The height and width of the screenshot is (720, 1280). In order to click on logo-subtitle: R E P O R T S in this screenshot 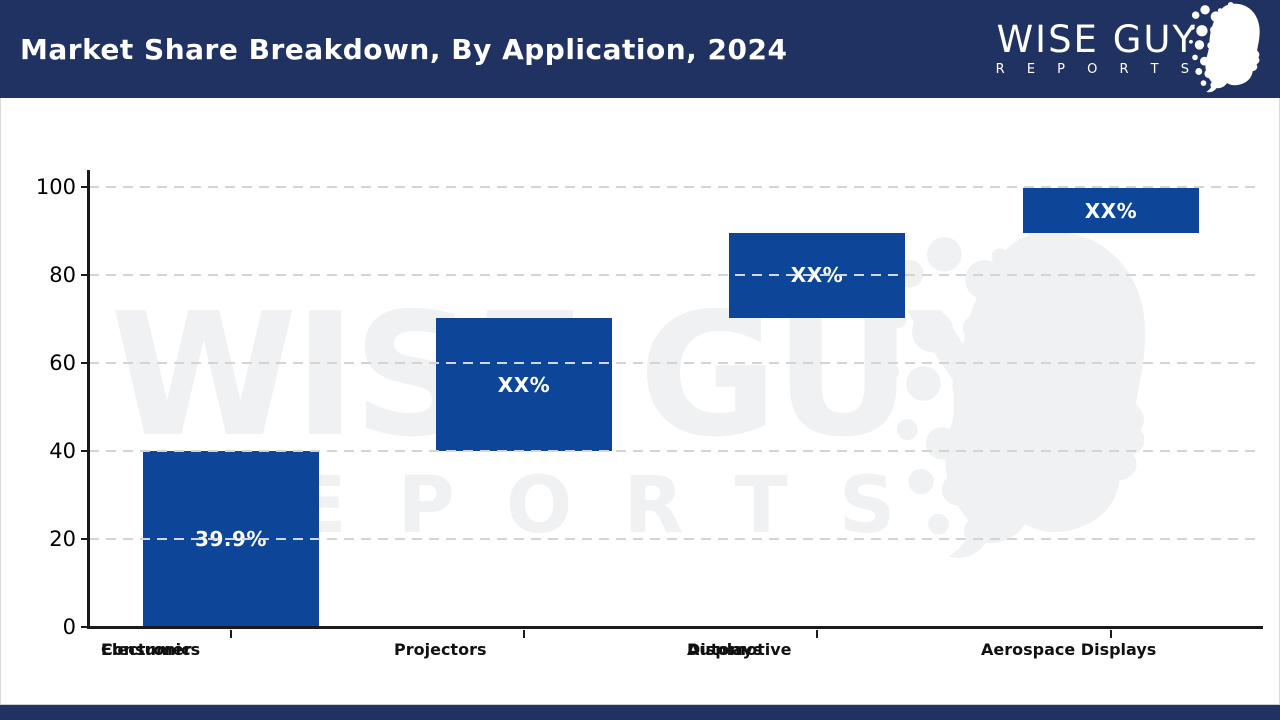, I will do `click(1096, 69)`.